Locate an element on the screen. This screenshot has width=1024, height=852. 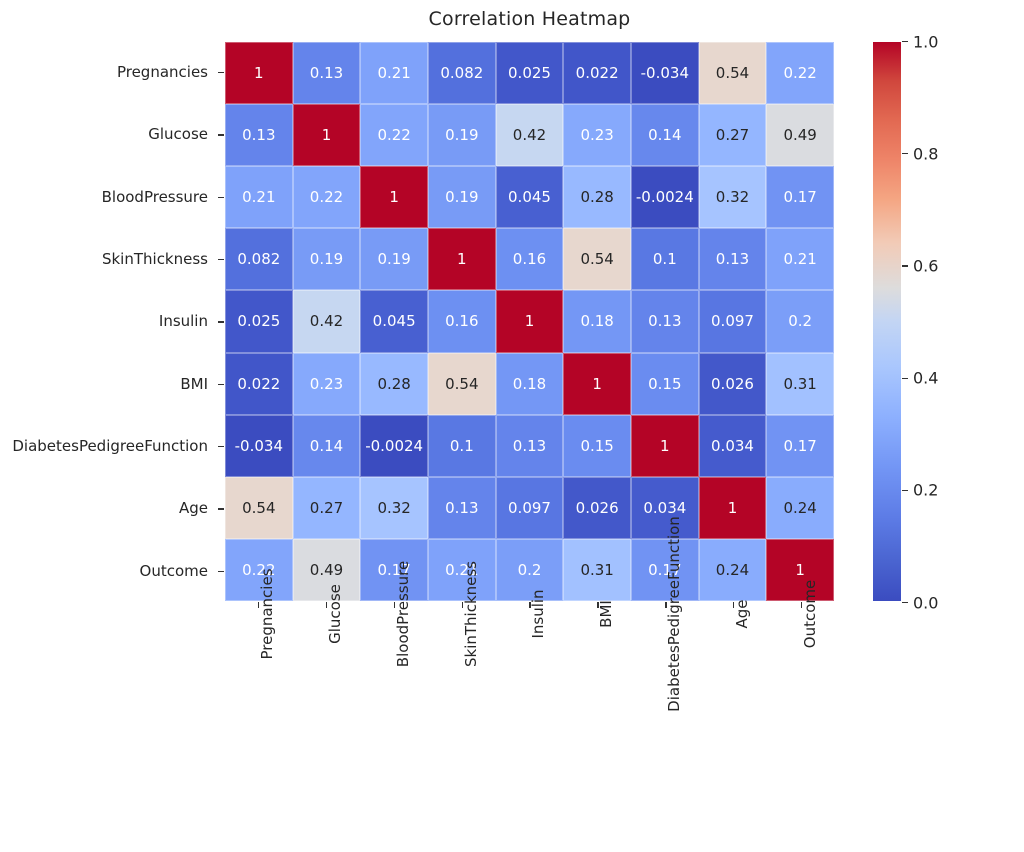
heatmap-cell-value: 0.42 is located at coordinates (529, 135).